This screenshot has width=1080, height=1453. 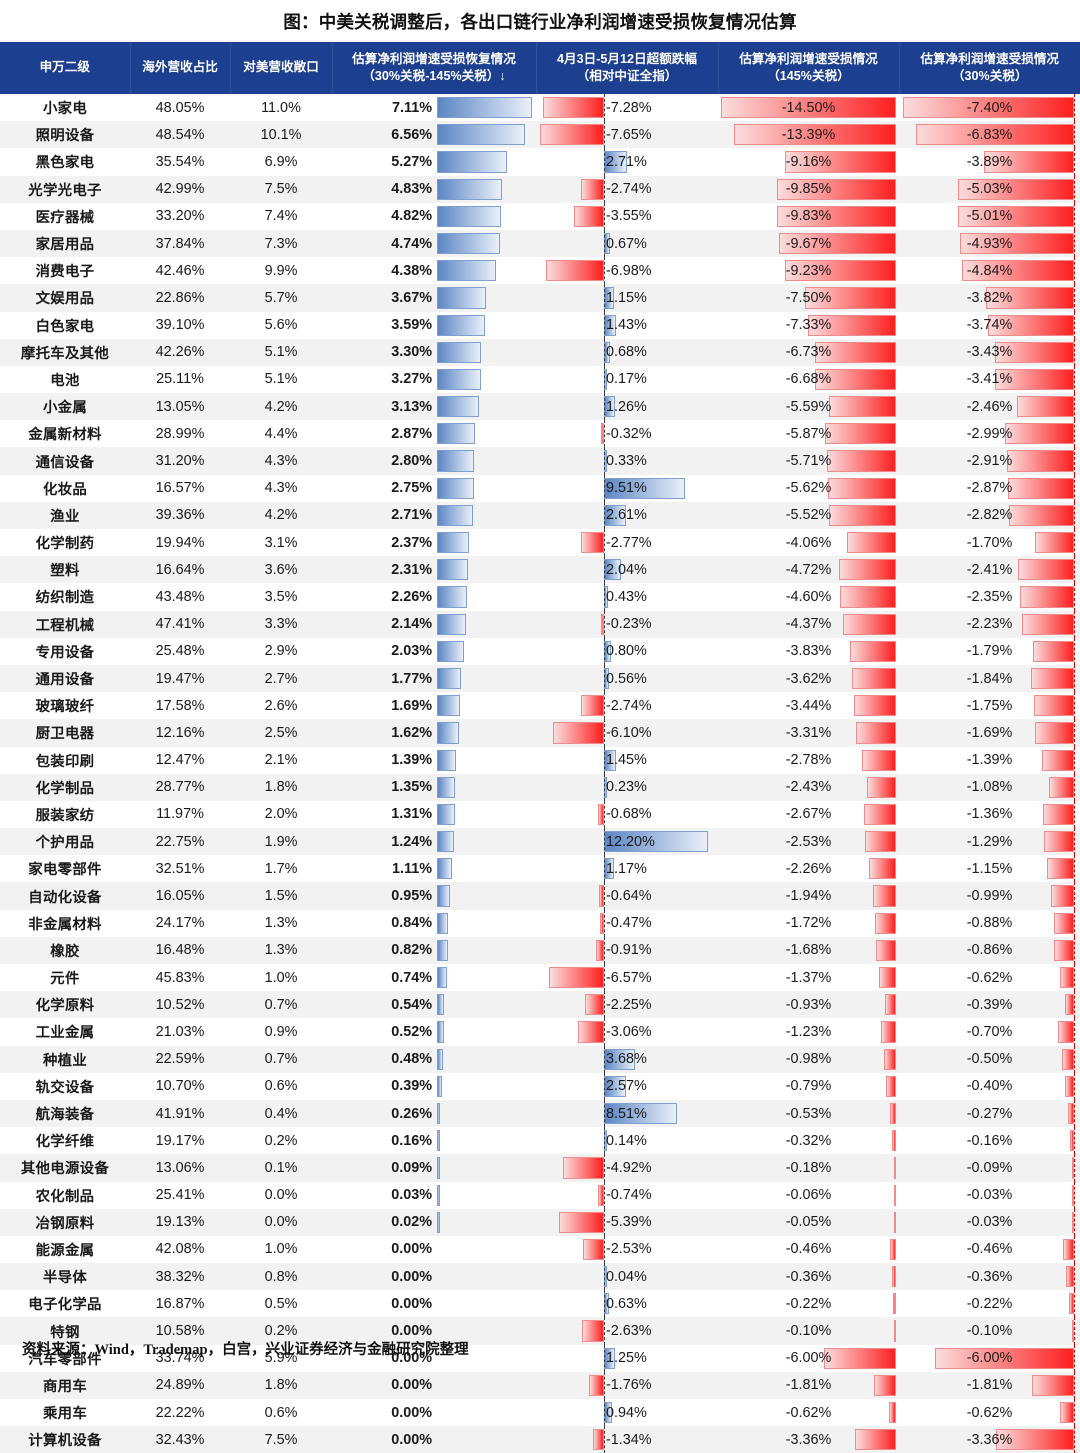 What do you see at coordinates (808, 1412) in the screenshot?
I see `value-loss-145: -0.62%` at bounding box center [808, 1412].